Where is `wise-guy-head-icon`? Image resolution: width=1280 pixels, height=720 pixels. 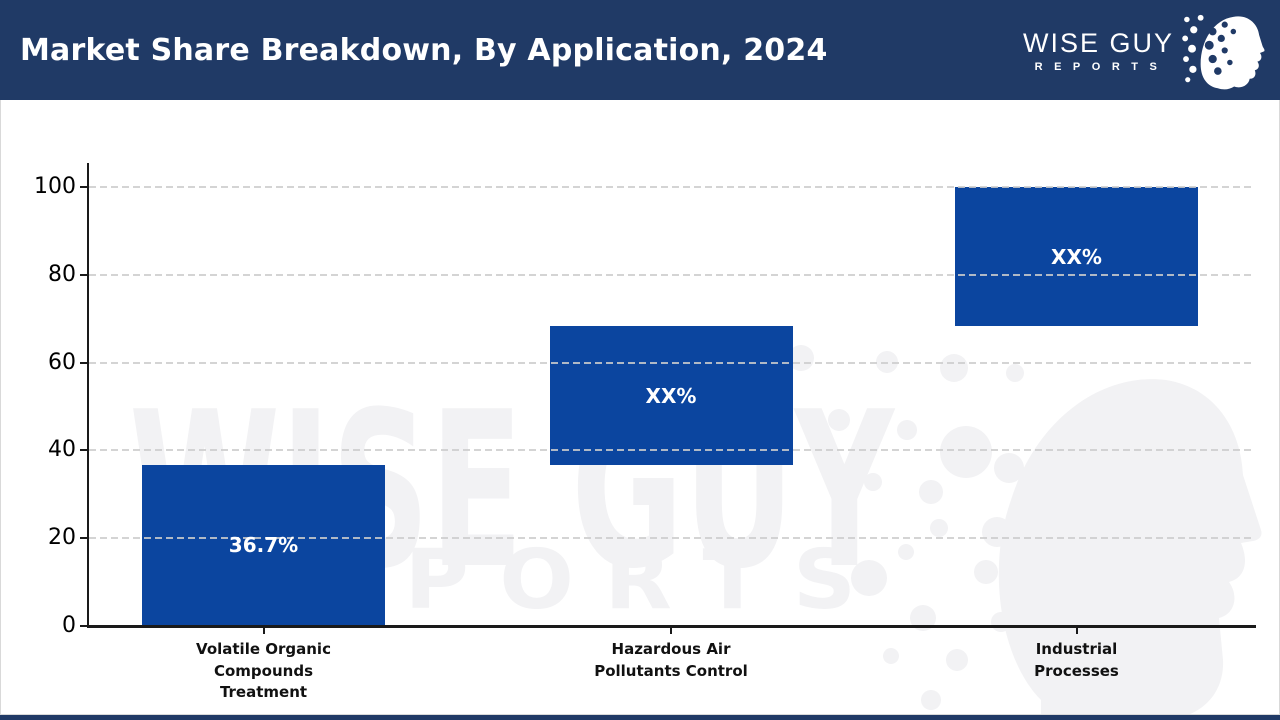
wise-guy-head-icon is located at coordinates (1223, 52).